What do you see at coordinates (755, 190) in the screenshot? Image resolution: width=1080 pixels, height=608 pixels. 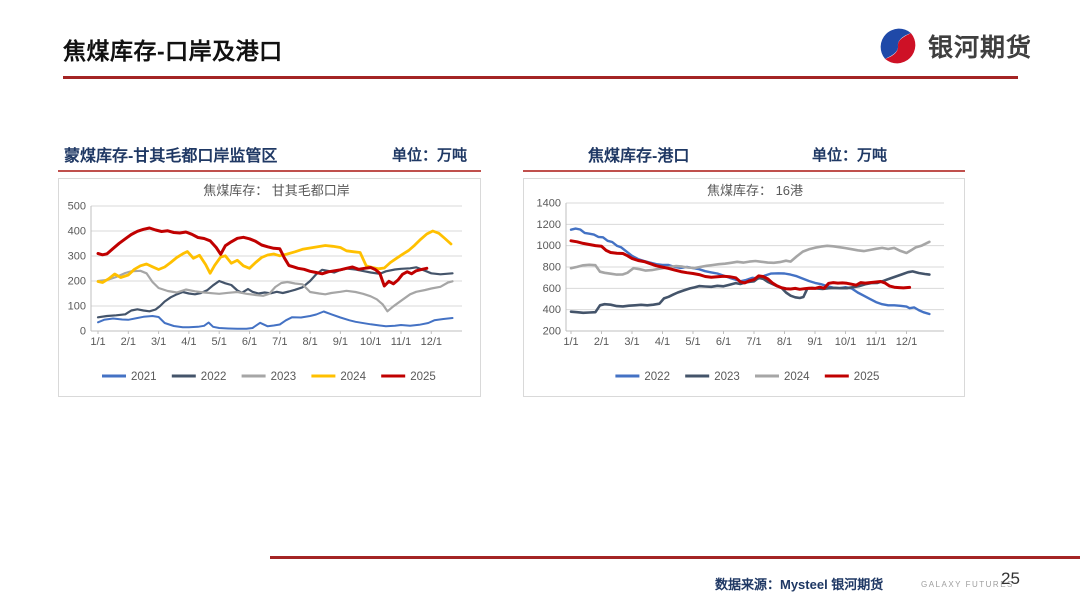 I see `chart-title: 焦煤库存： 16港` at bounding box center [755, 190].